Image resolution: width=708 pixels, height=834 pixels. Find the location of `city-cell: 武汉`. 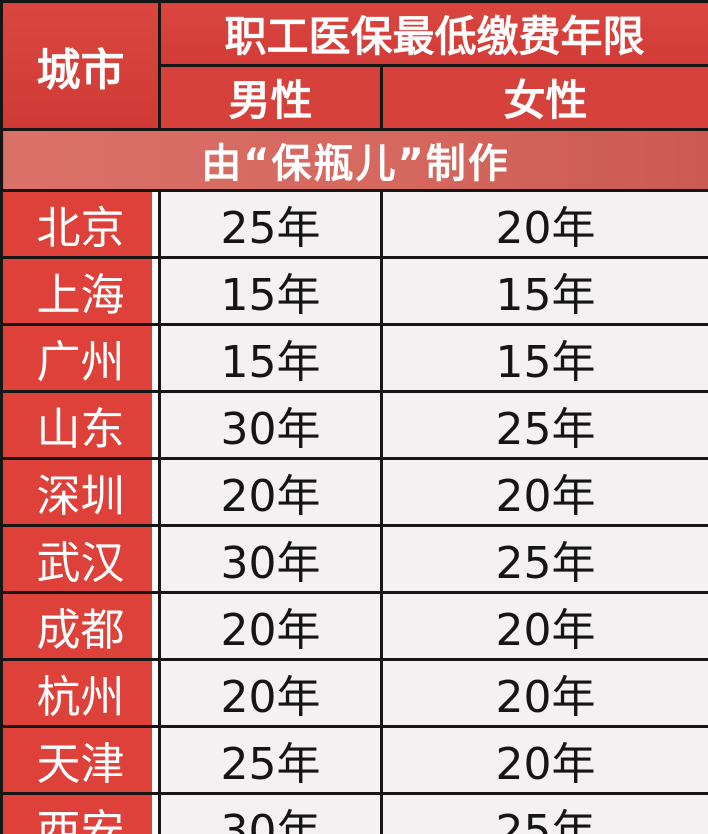

city-cell: 武汉 is located at coordinates (80, 559).